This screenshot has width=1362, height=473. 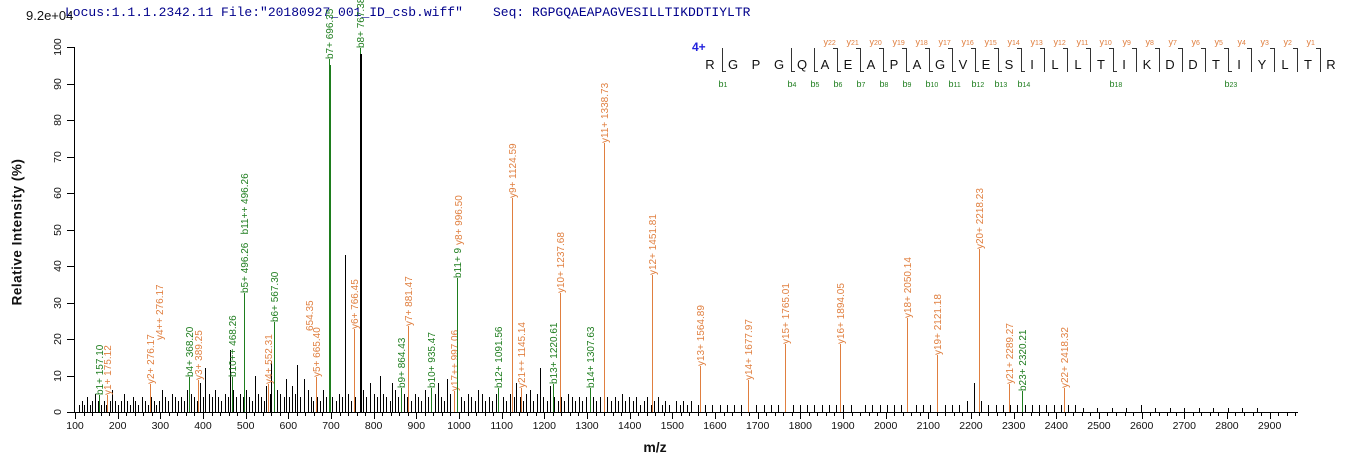 I want to click on x-tick-label: 1100, so click(x=501, y=426).